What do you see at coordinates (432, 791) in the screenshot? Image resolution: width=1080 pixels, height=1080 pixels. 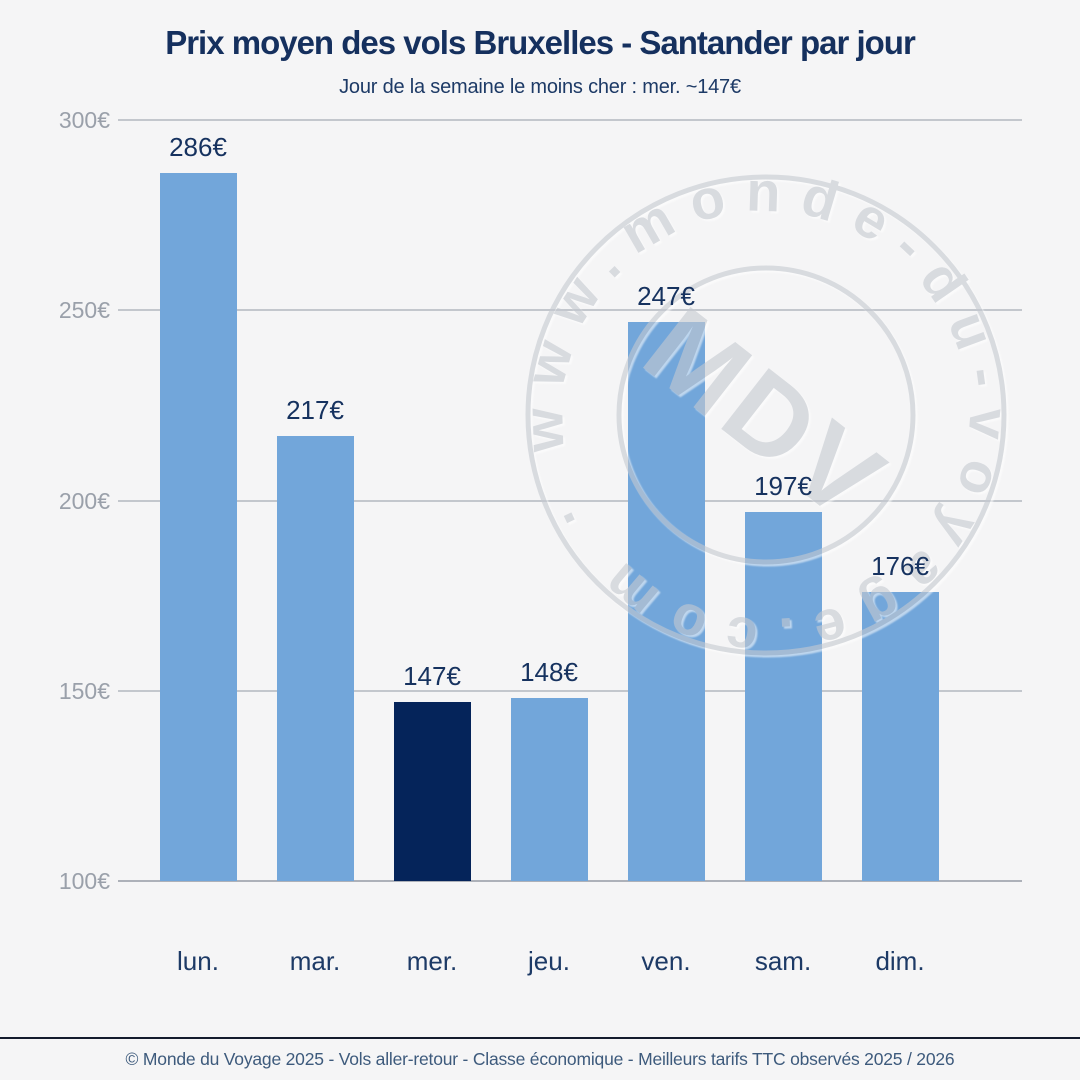 I see `bar-mer` at bounding box center [432, 791].